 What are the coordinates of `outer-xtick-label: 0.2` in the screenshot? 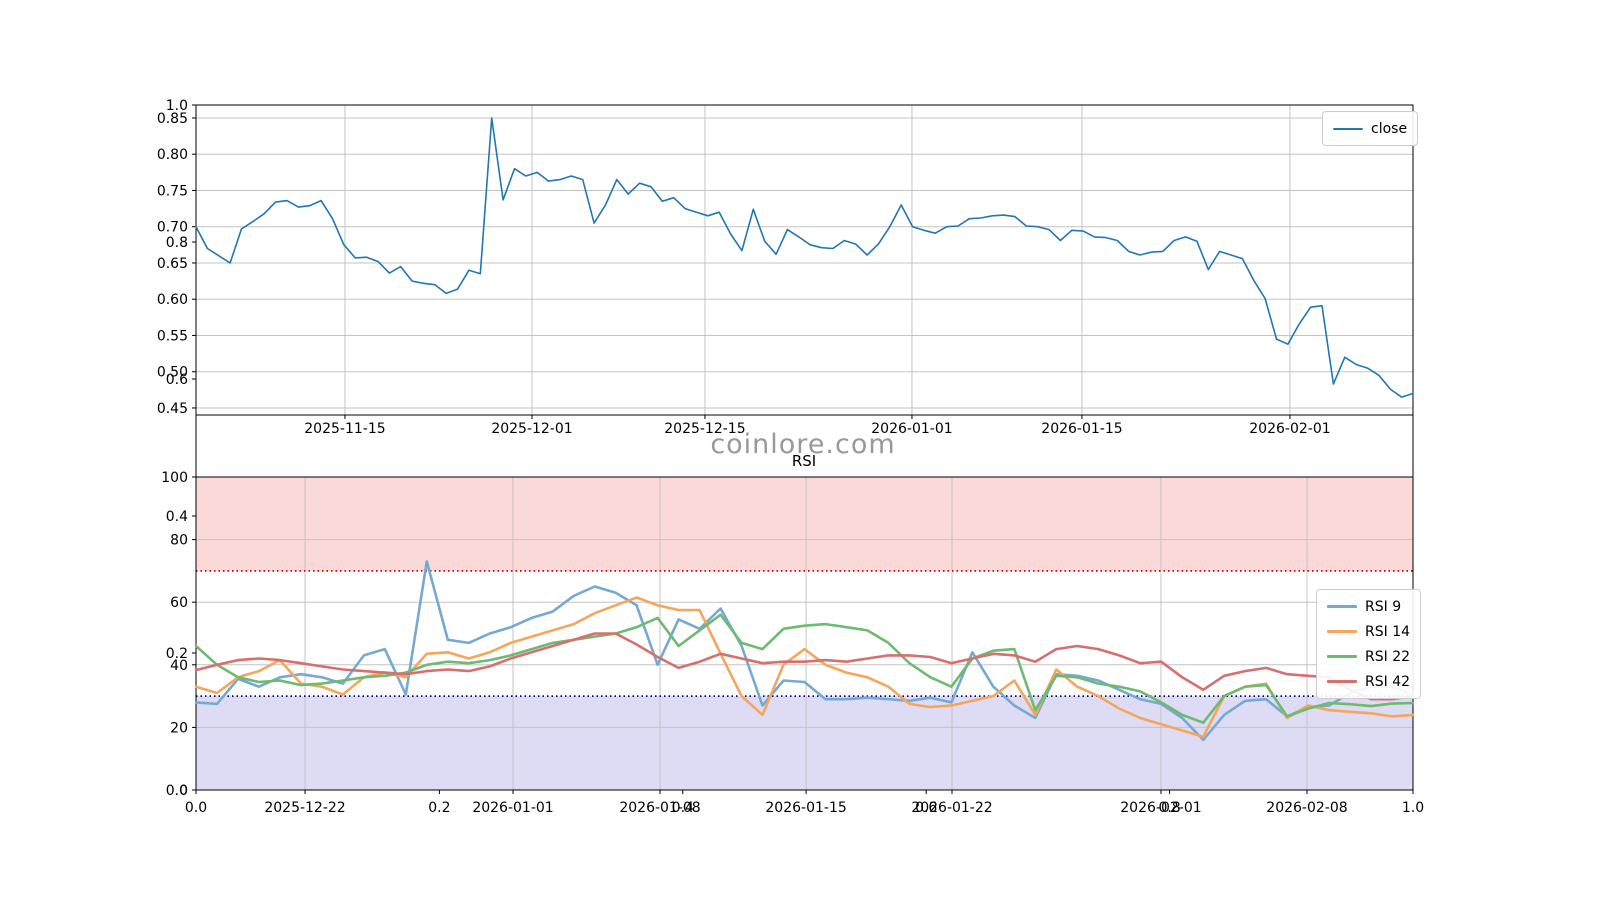 It's located at (439, 808).